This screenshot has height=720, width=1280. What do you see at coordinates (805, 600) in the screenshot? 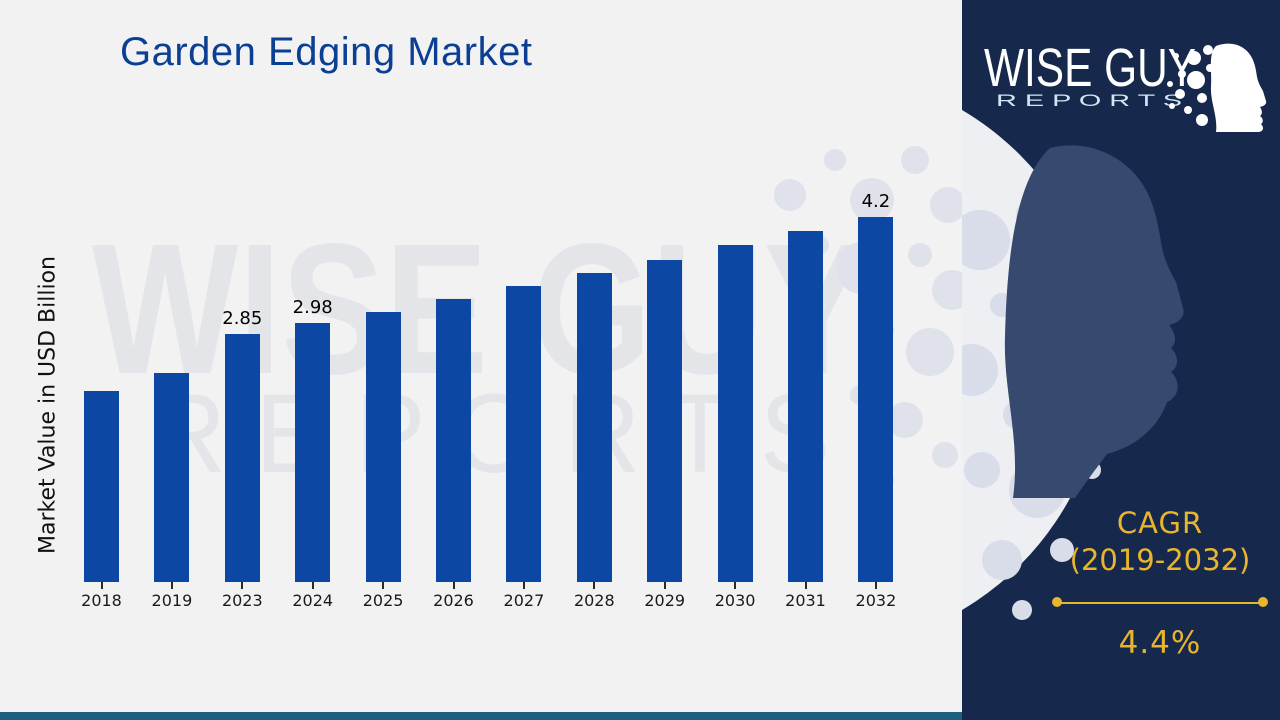
I see `x-tick-label: 2031` at bounding box center [805, 600].